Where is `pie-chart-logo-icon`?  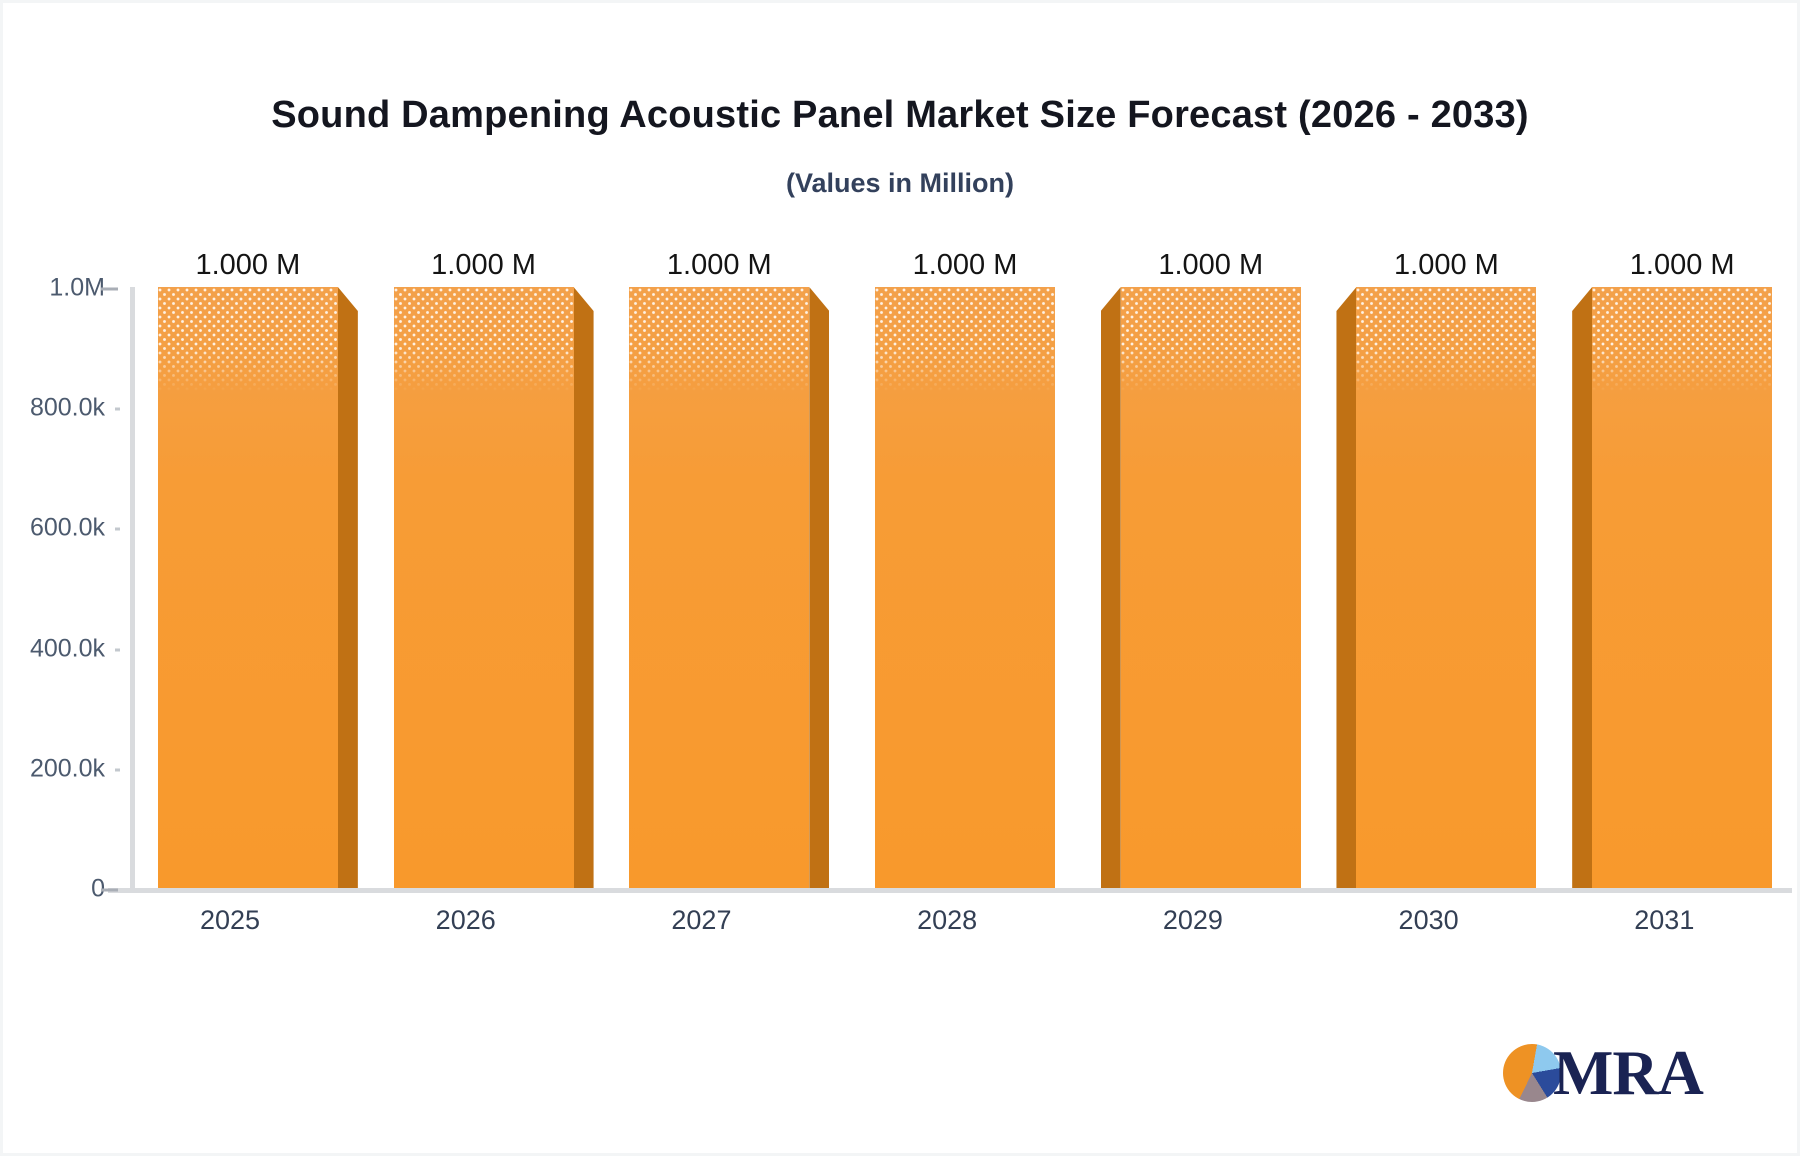
pie-chart-logo-icon is located at coordinates (1532, 1073).